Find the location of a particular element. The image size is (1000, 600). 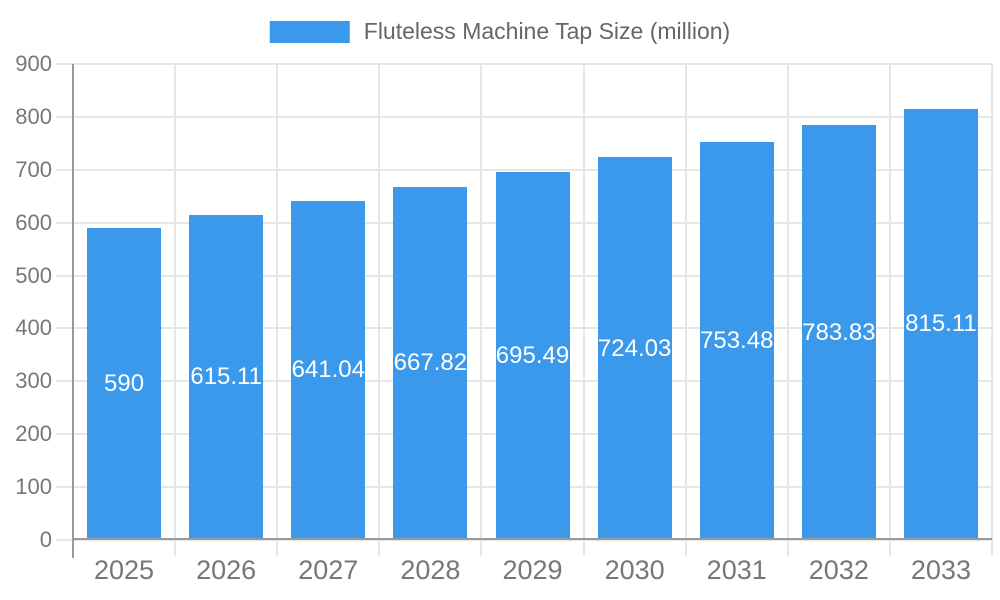

legend-item: Fluteless Machine Tap Size (million) is located at coordinates (500, 31).